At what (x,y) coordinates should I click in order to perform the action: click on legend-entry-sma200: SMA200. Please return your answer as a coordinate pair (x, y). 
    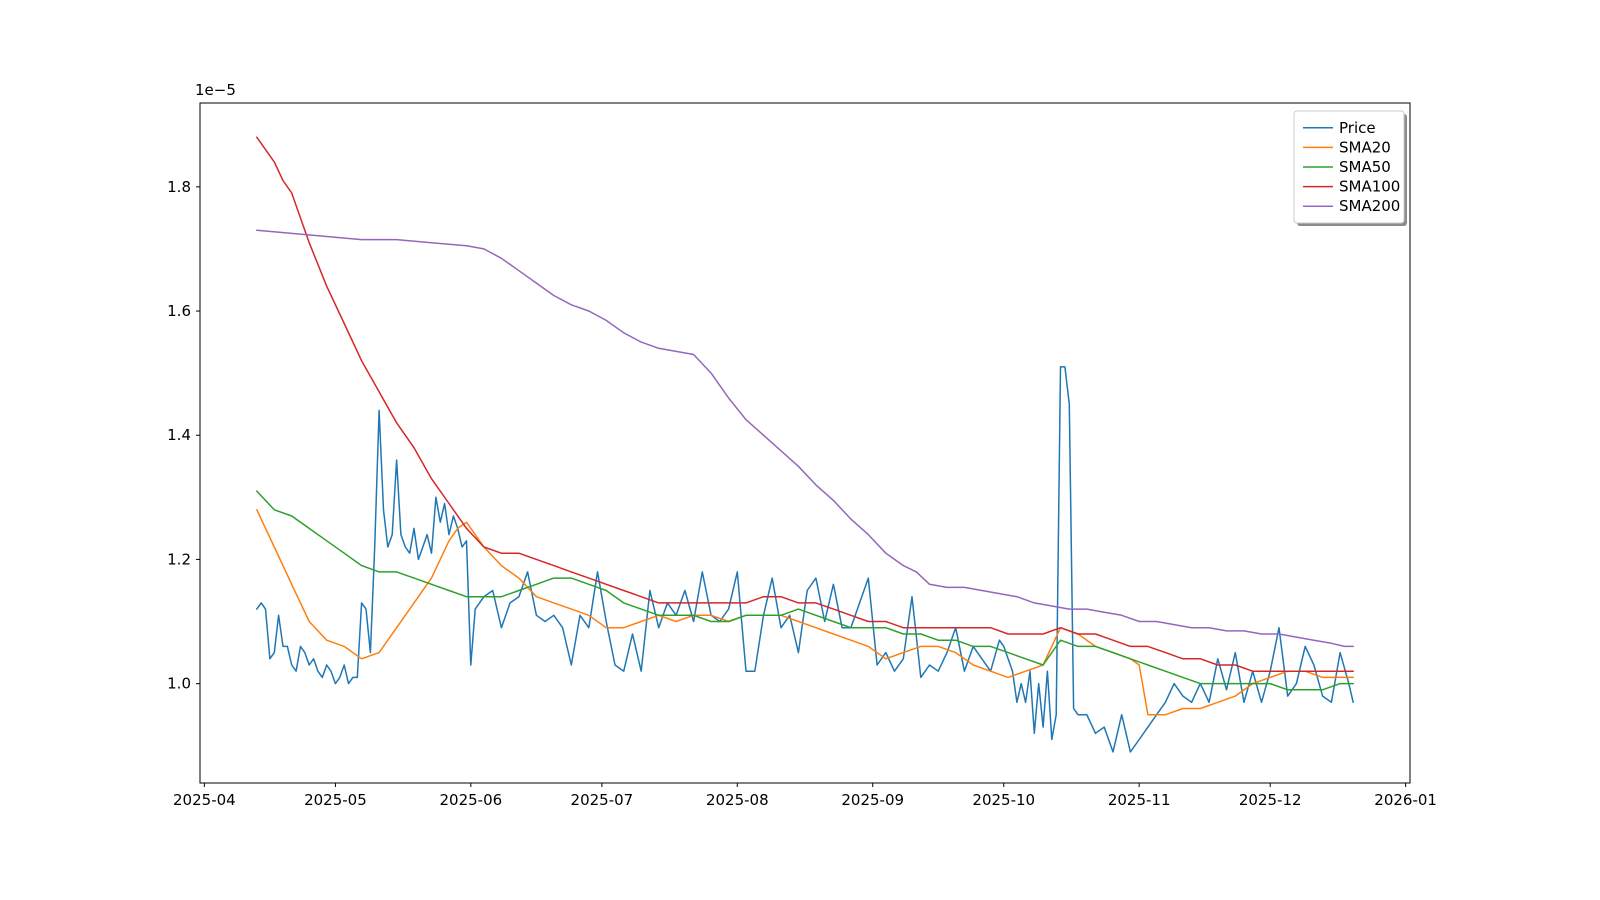
    Looking at the image, I should click on (1351, 206).